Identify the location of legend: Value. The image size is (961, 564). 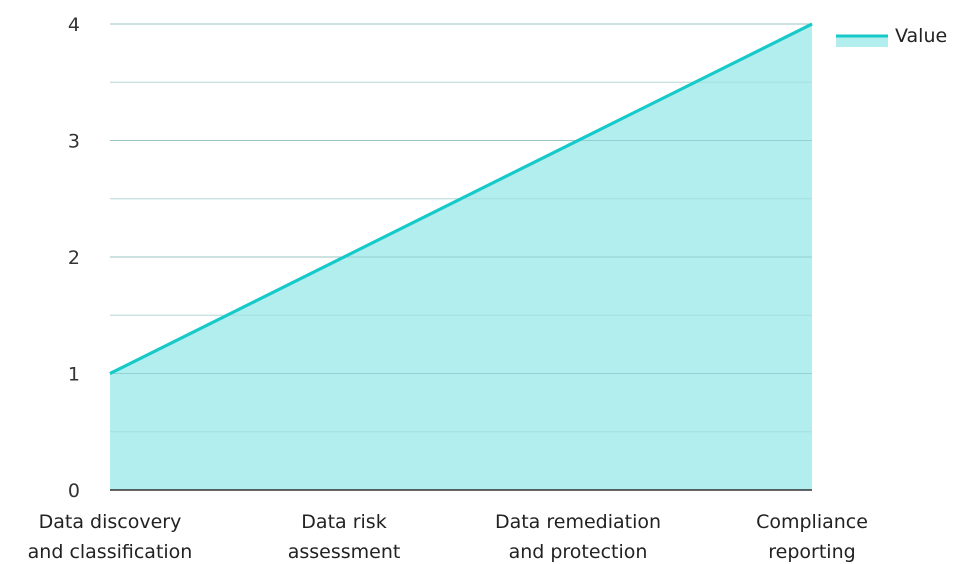
(891, 36).